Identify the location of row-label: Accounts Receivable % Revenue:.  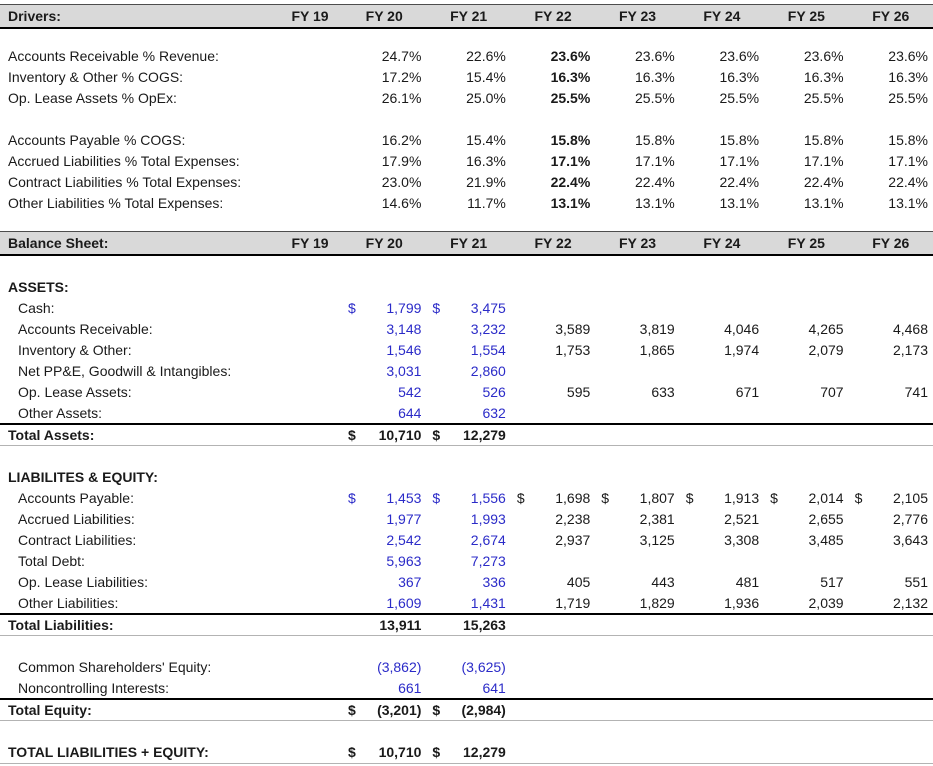
(113, 55).